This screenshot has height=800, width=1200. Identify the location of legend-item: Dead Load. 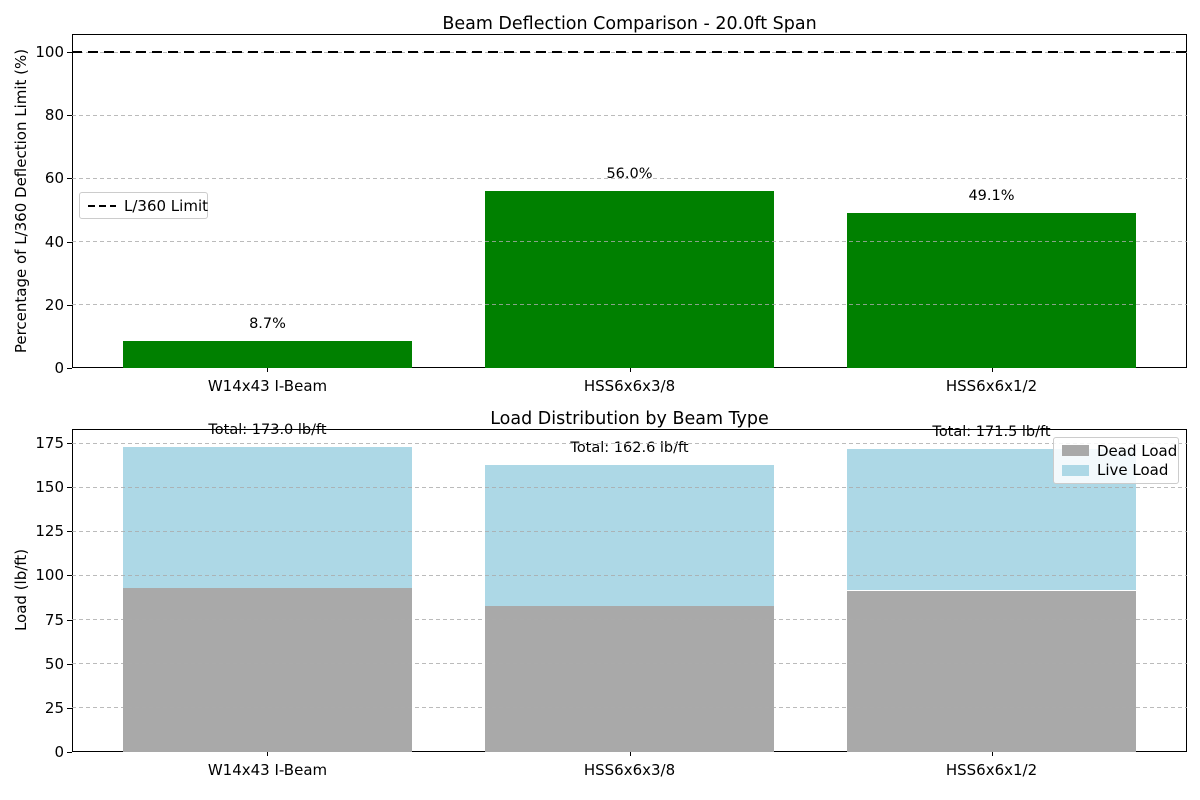
(1119, 451).